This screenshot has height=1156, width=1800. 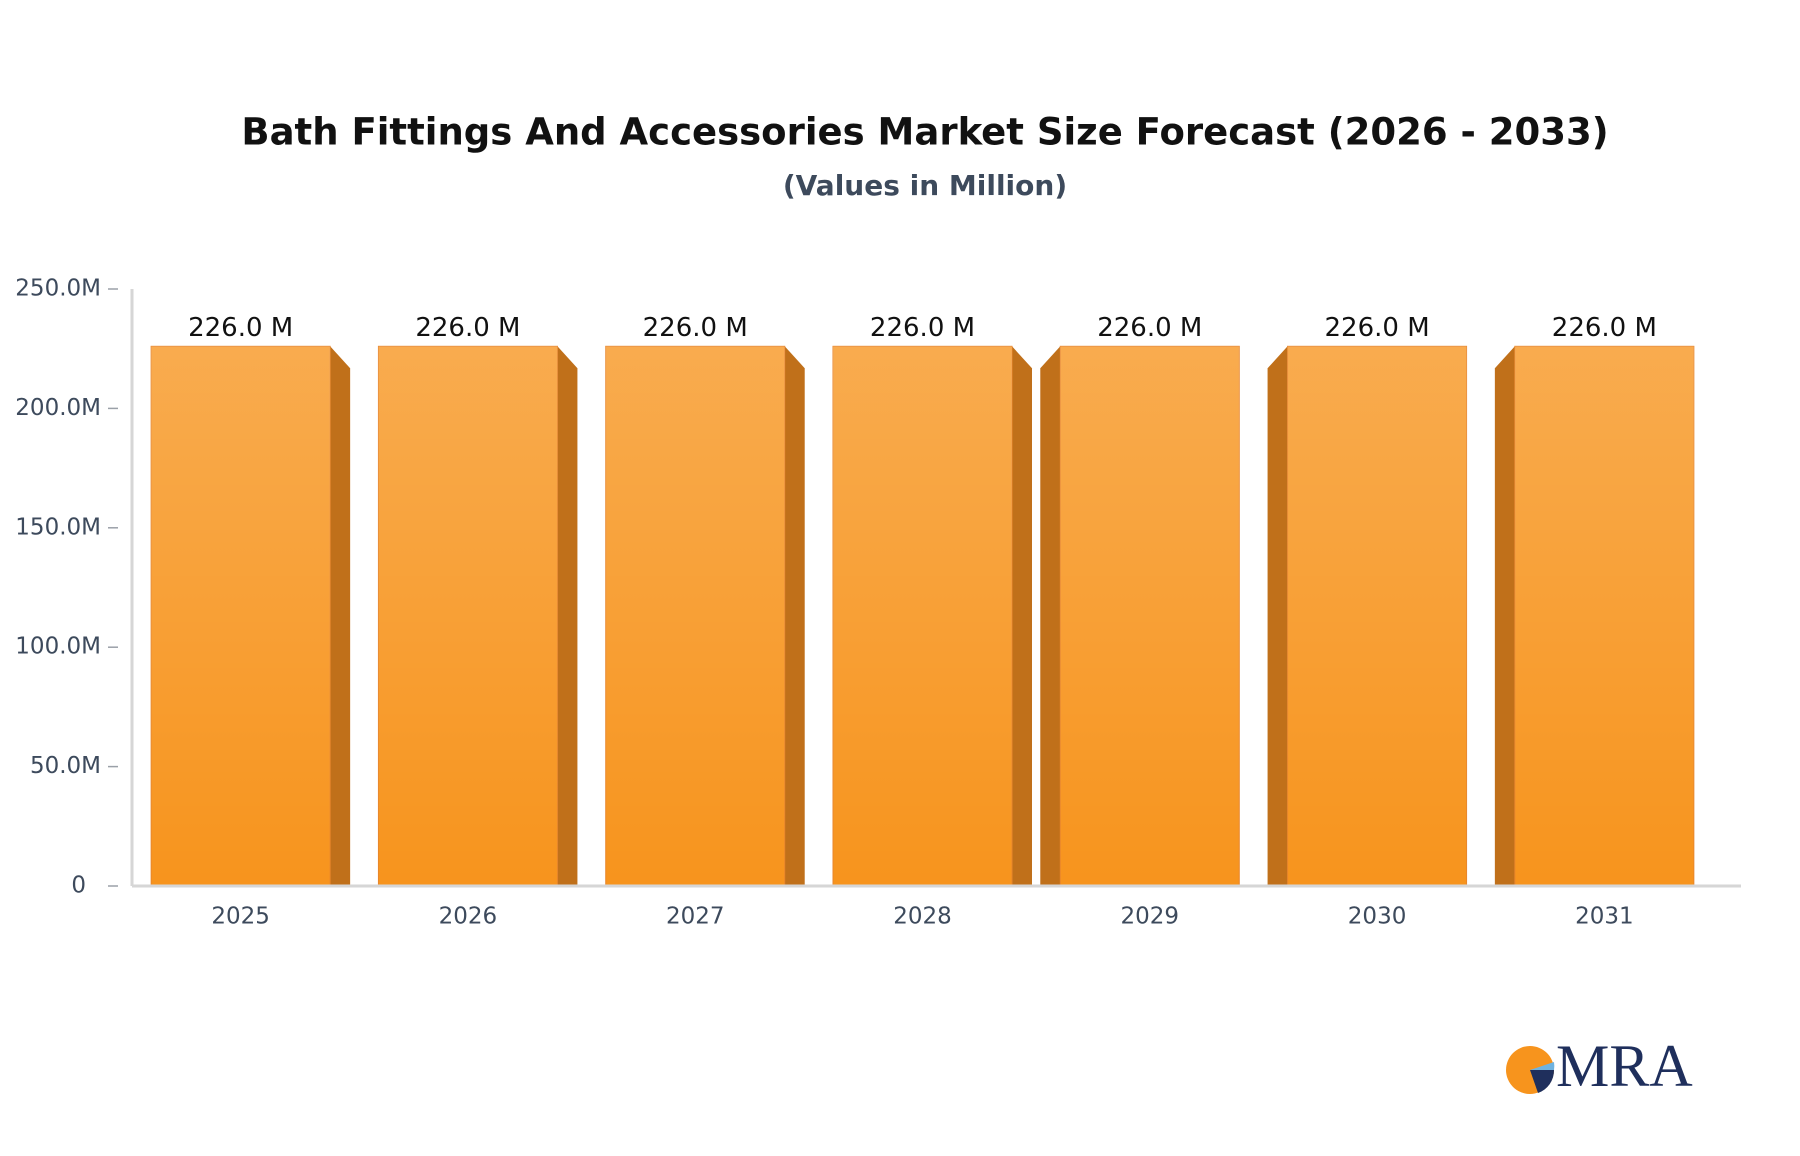 I want to click on y-tick-label: 50.0M, so click(x=65, y=766).